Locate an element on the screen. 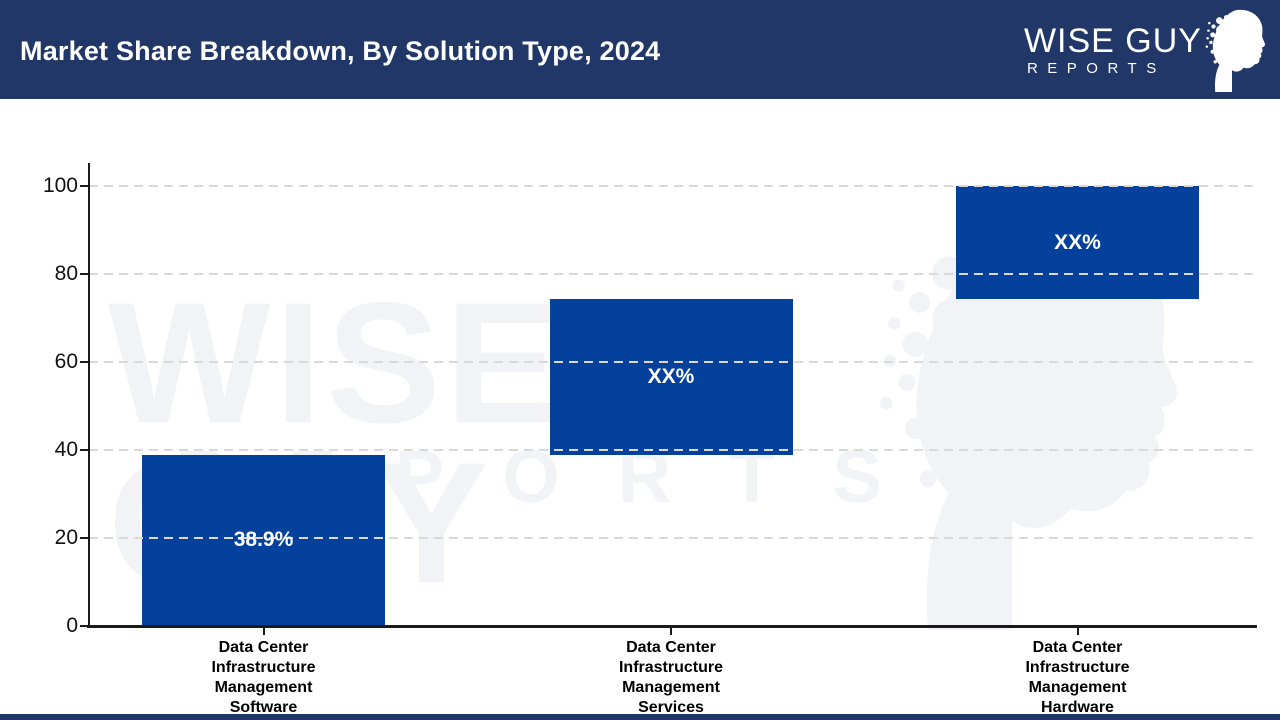 The width and height of the screenshot is (1280, 720). bar-value-label: 38.9% is located at coordinates (263, 540).